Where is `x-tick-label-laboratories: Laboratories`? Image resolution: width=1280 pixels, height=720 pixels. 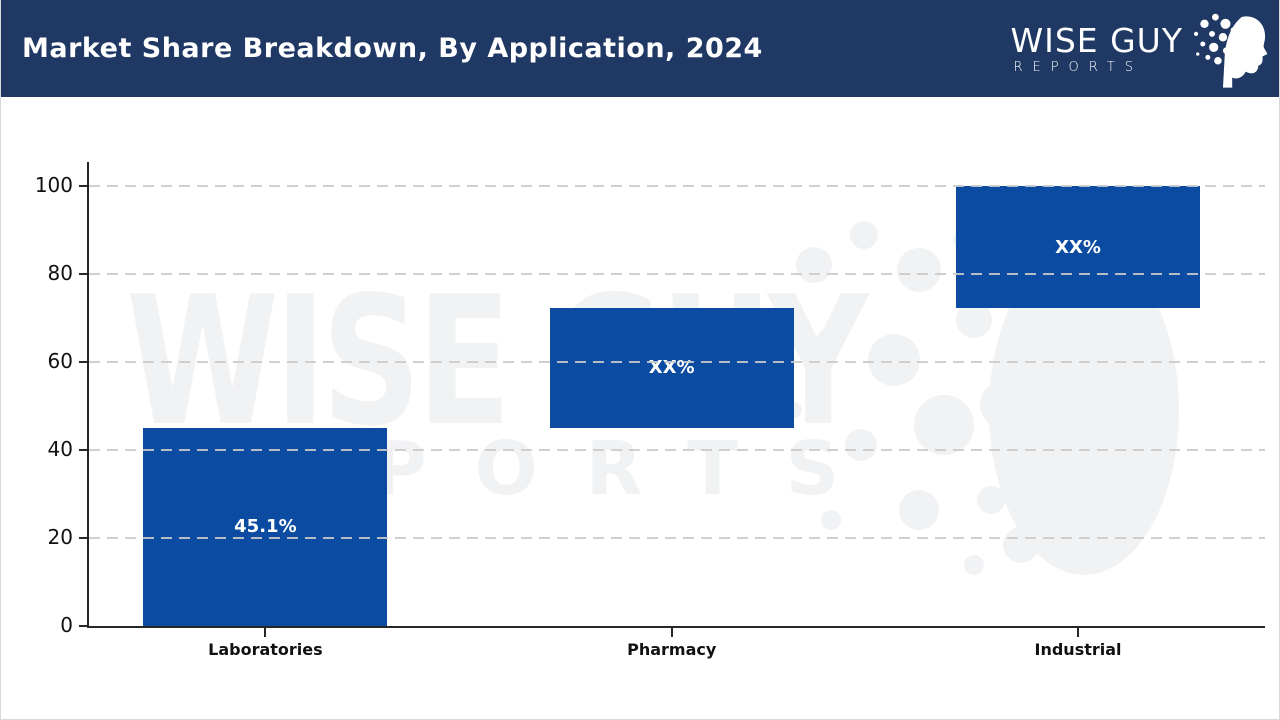
x-tick-label-laboratories: Laboratories is located at coordinates (265, 649).